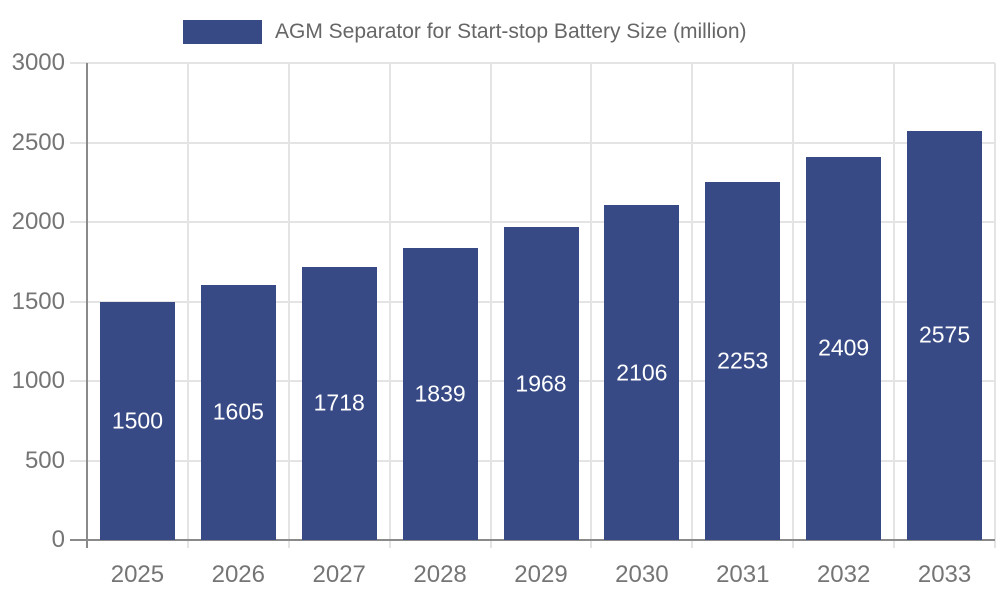  I want to click on bar-2029: 1968, so click(541, 383).